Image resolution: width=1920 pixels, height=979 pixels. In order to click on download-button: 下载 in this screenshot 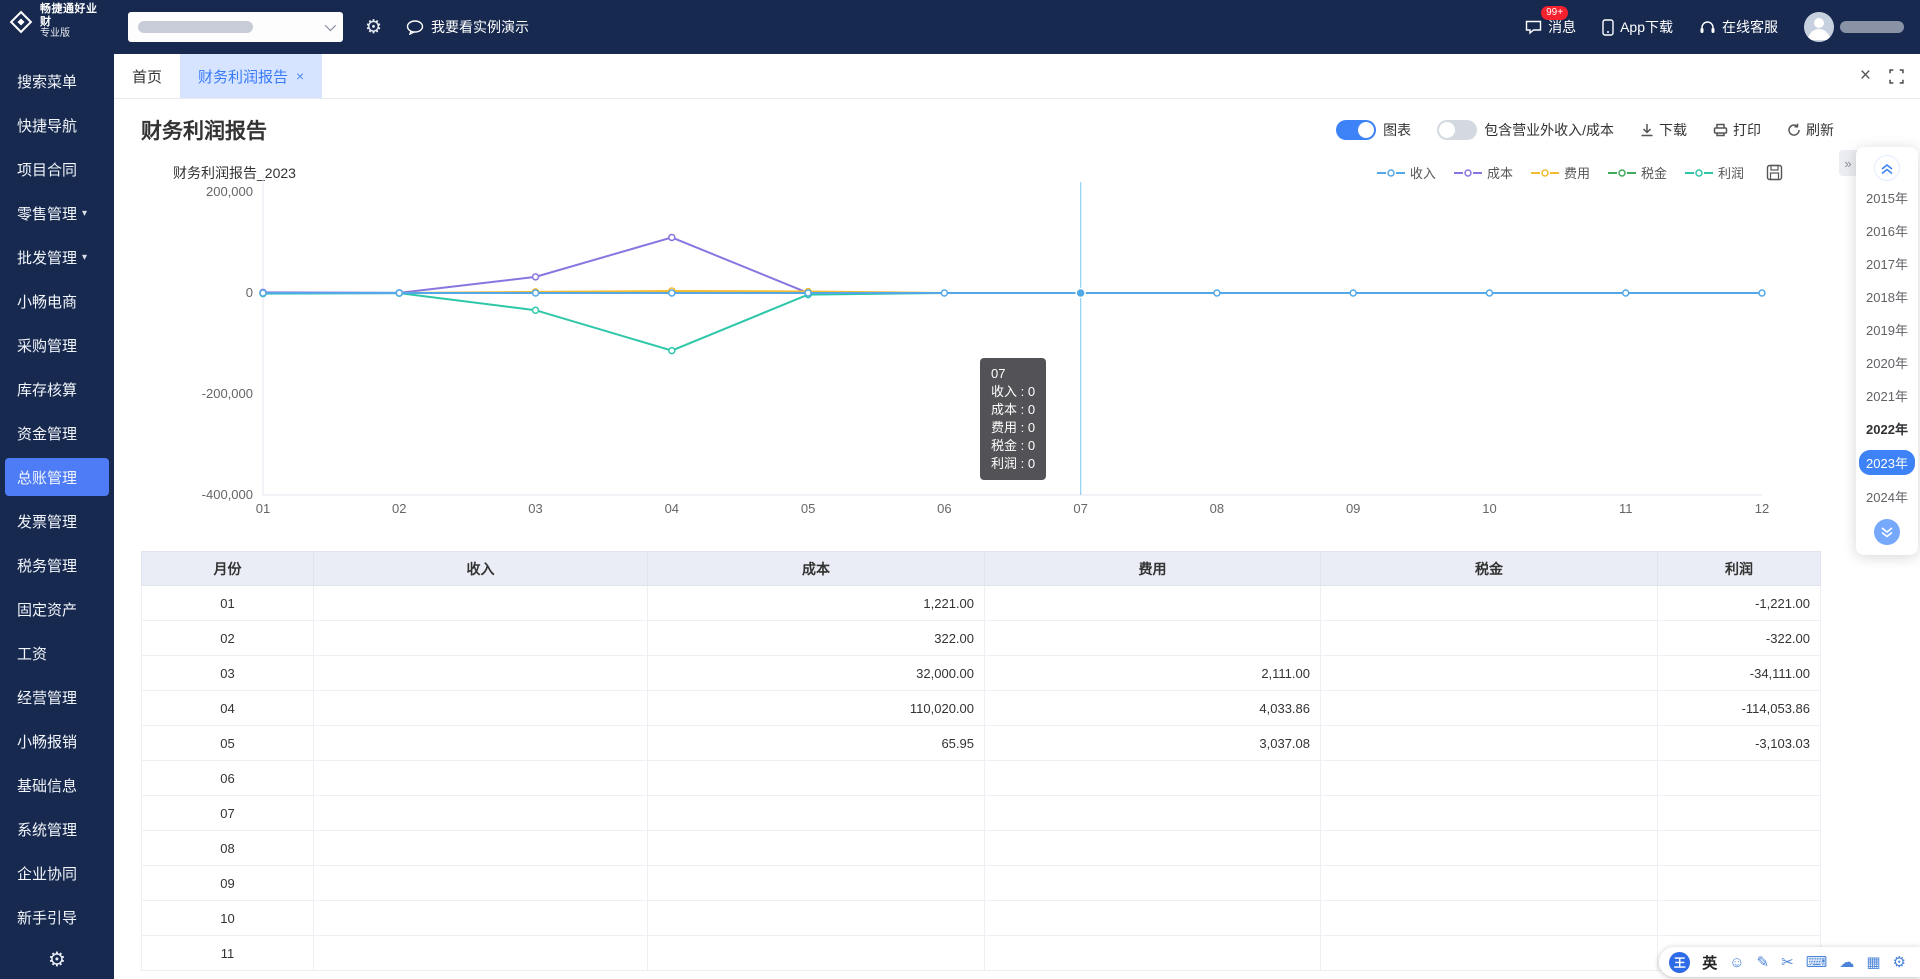, I will do `click(1663, 130)`.